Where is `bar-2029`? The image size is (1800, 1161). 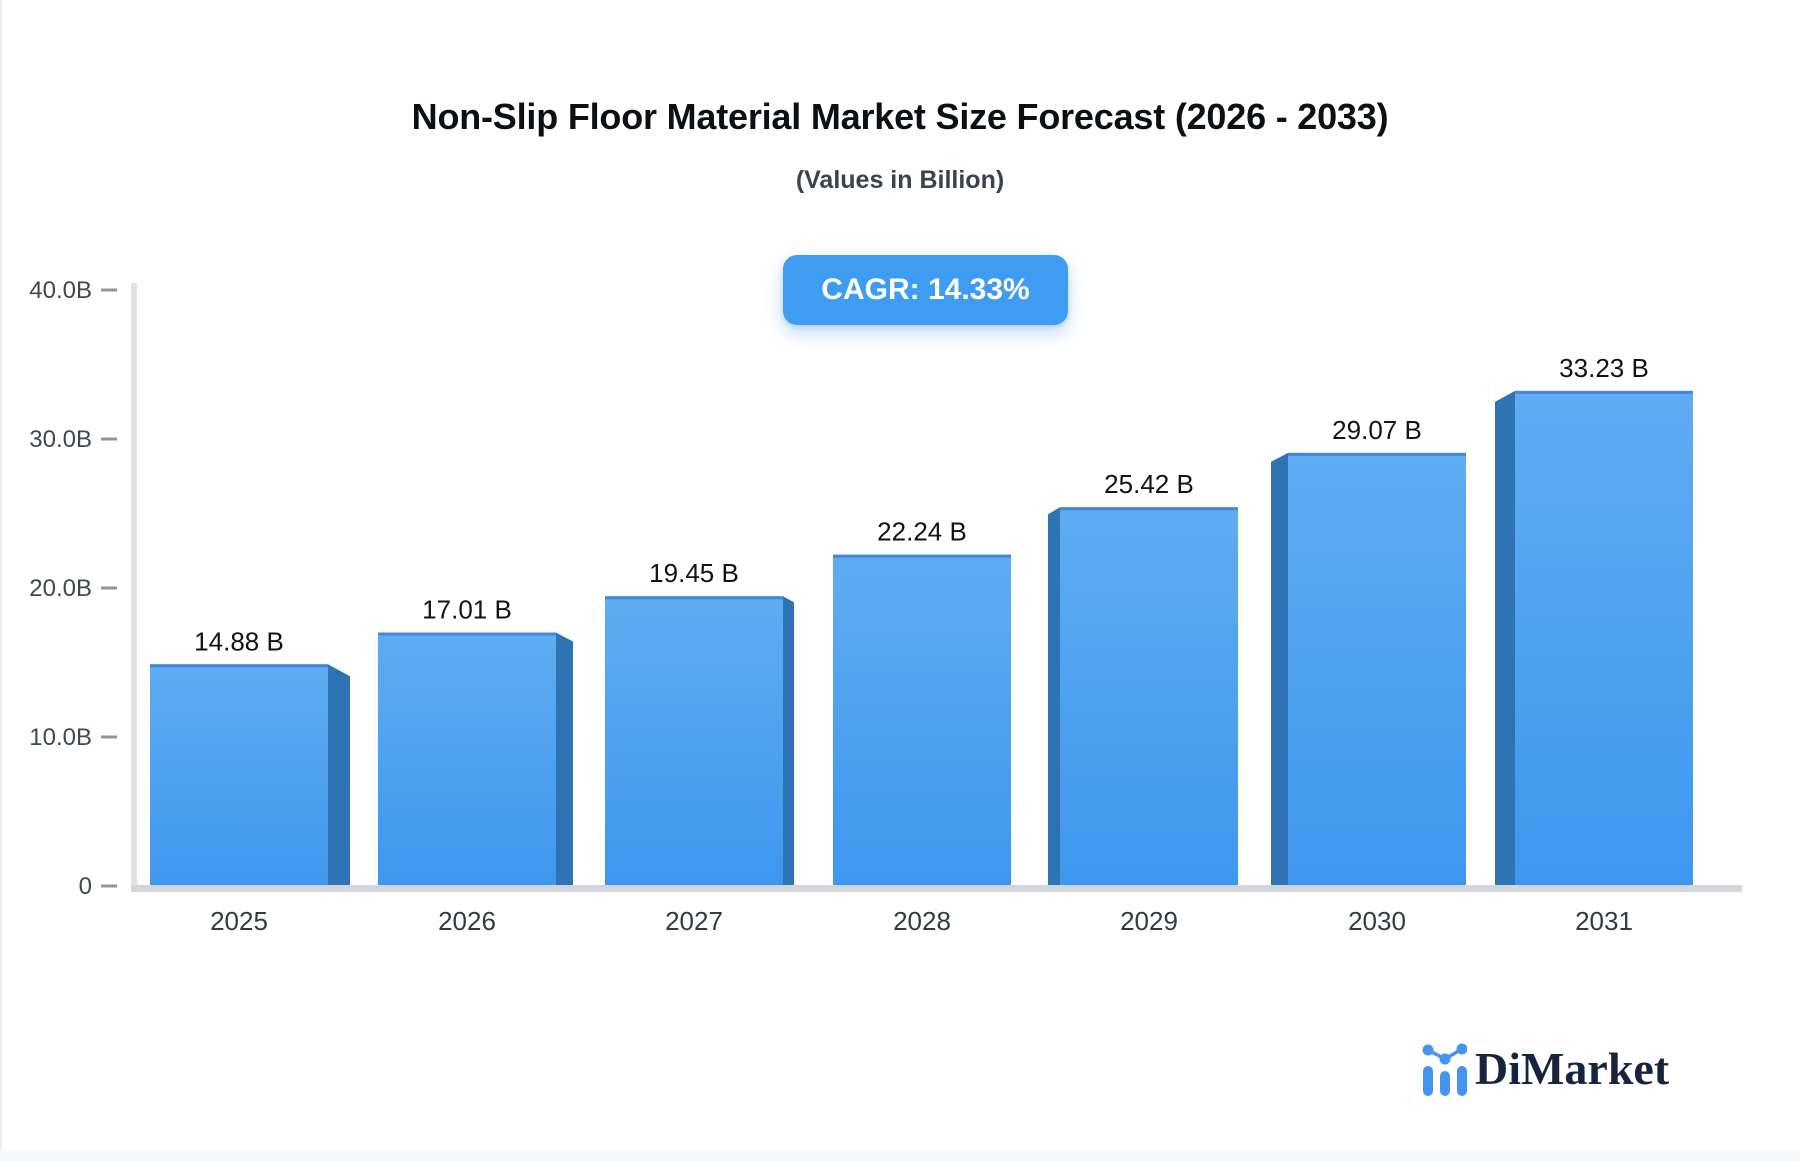
bar-2029 is located at coordinates (1143, 696).